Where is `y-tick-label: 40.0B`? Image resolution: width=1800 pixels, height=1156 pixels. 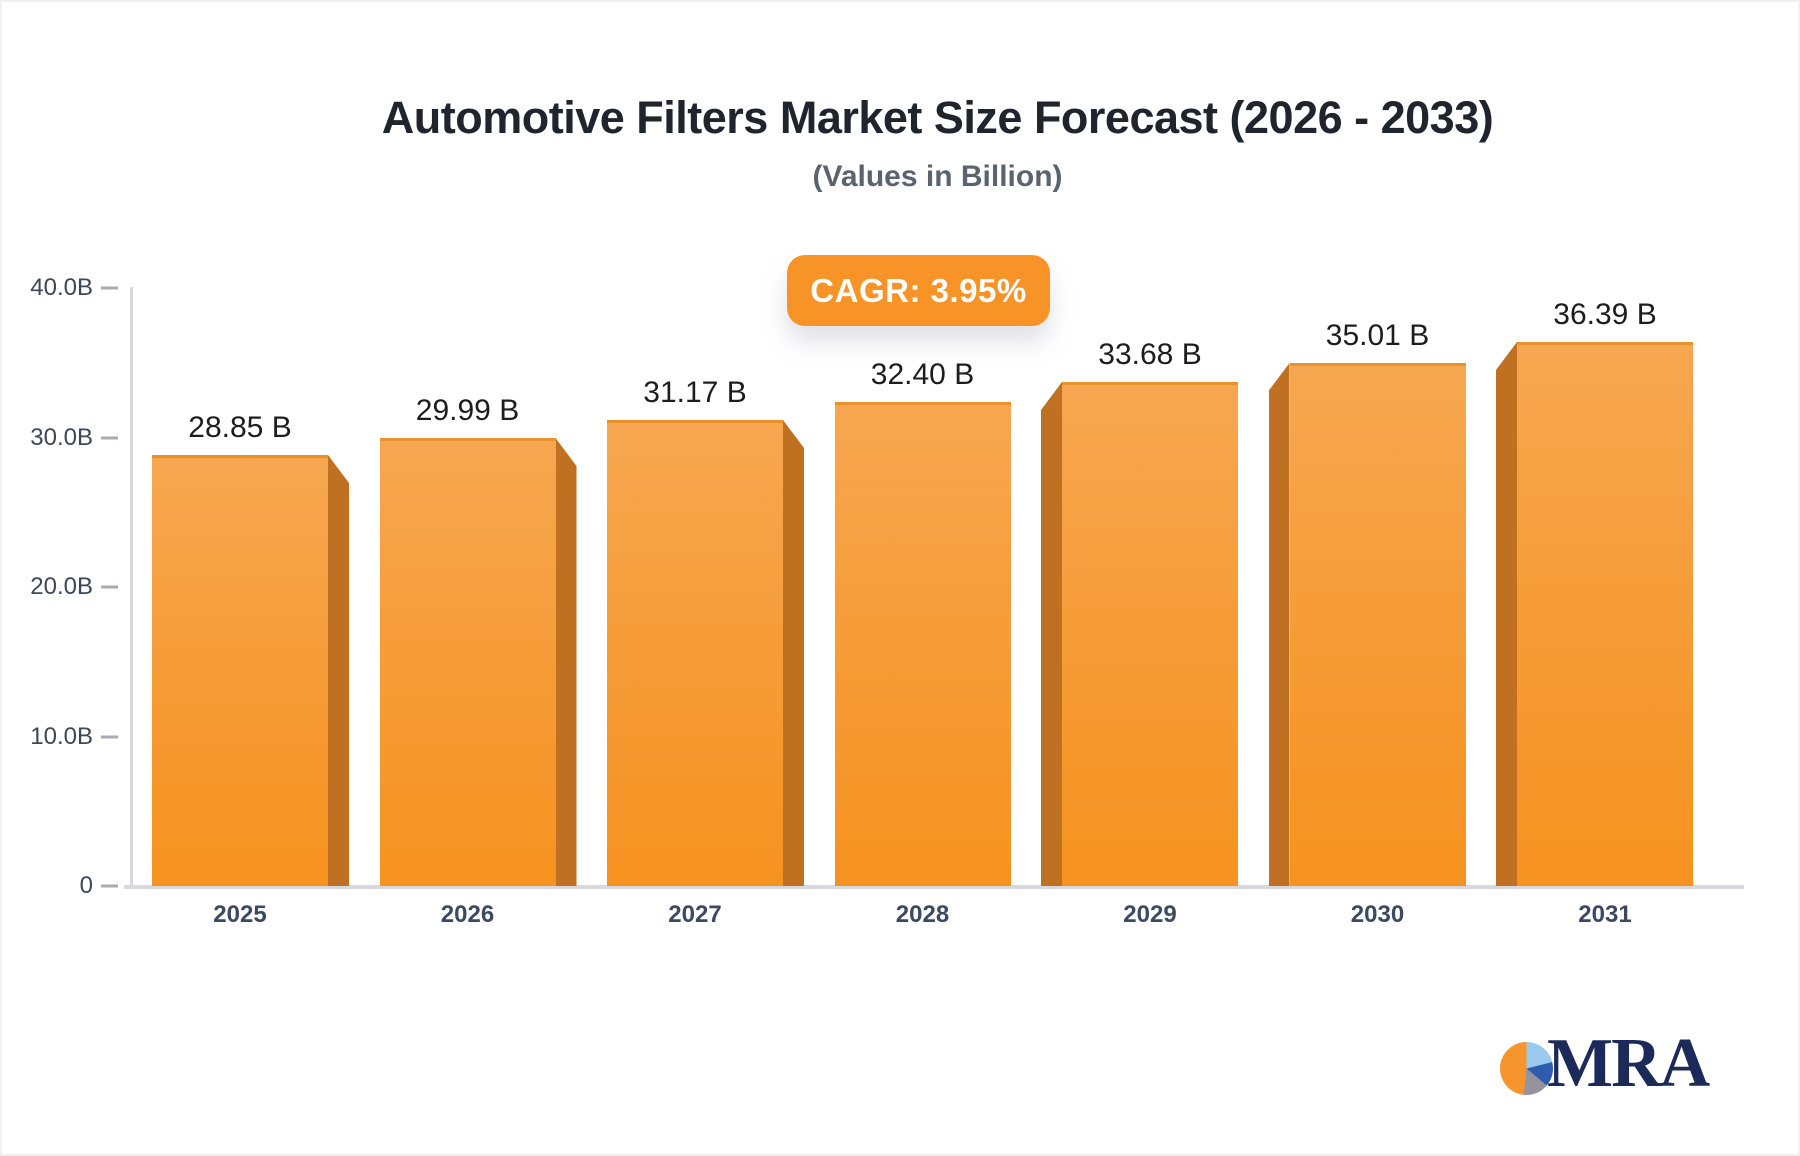
y-tick-label: 40.0B is located at coordinates (61, 287).